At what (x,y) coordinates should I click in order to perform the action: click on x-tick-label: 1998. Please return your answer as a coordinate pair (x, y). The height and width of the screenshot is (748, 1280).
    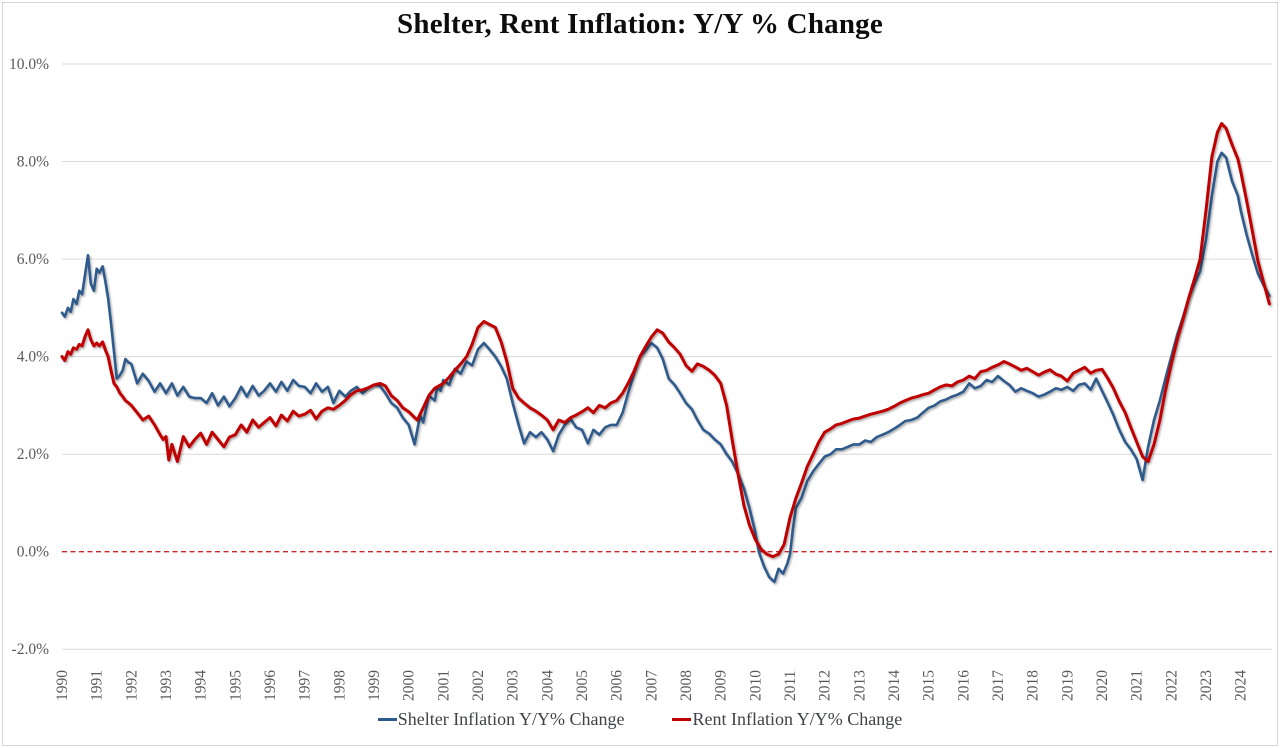
    Looking at the image, I should click on (339, 685).